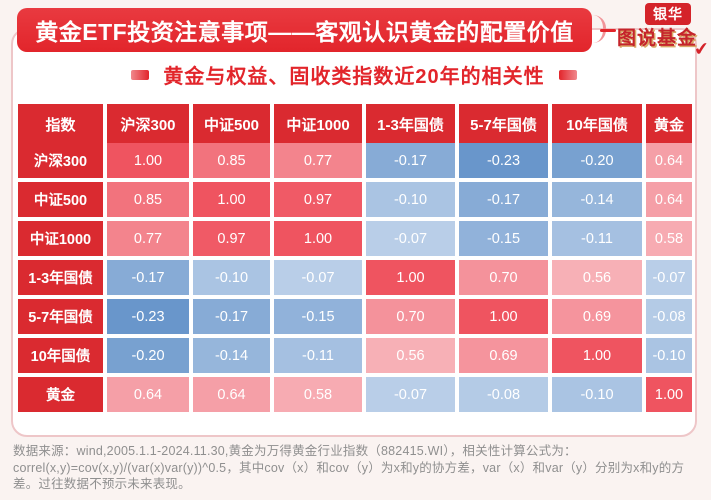 The width and height of the screenshot is (711, 500). Describe the element at coordinates (60, 160) in the screenshot. I see `row-header: 沪深300` at that location.